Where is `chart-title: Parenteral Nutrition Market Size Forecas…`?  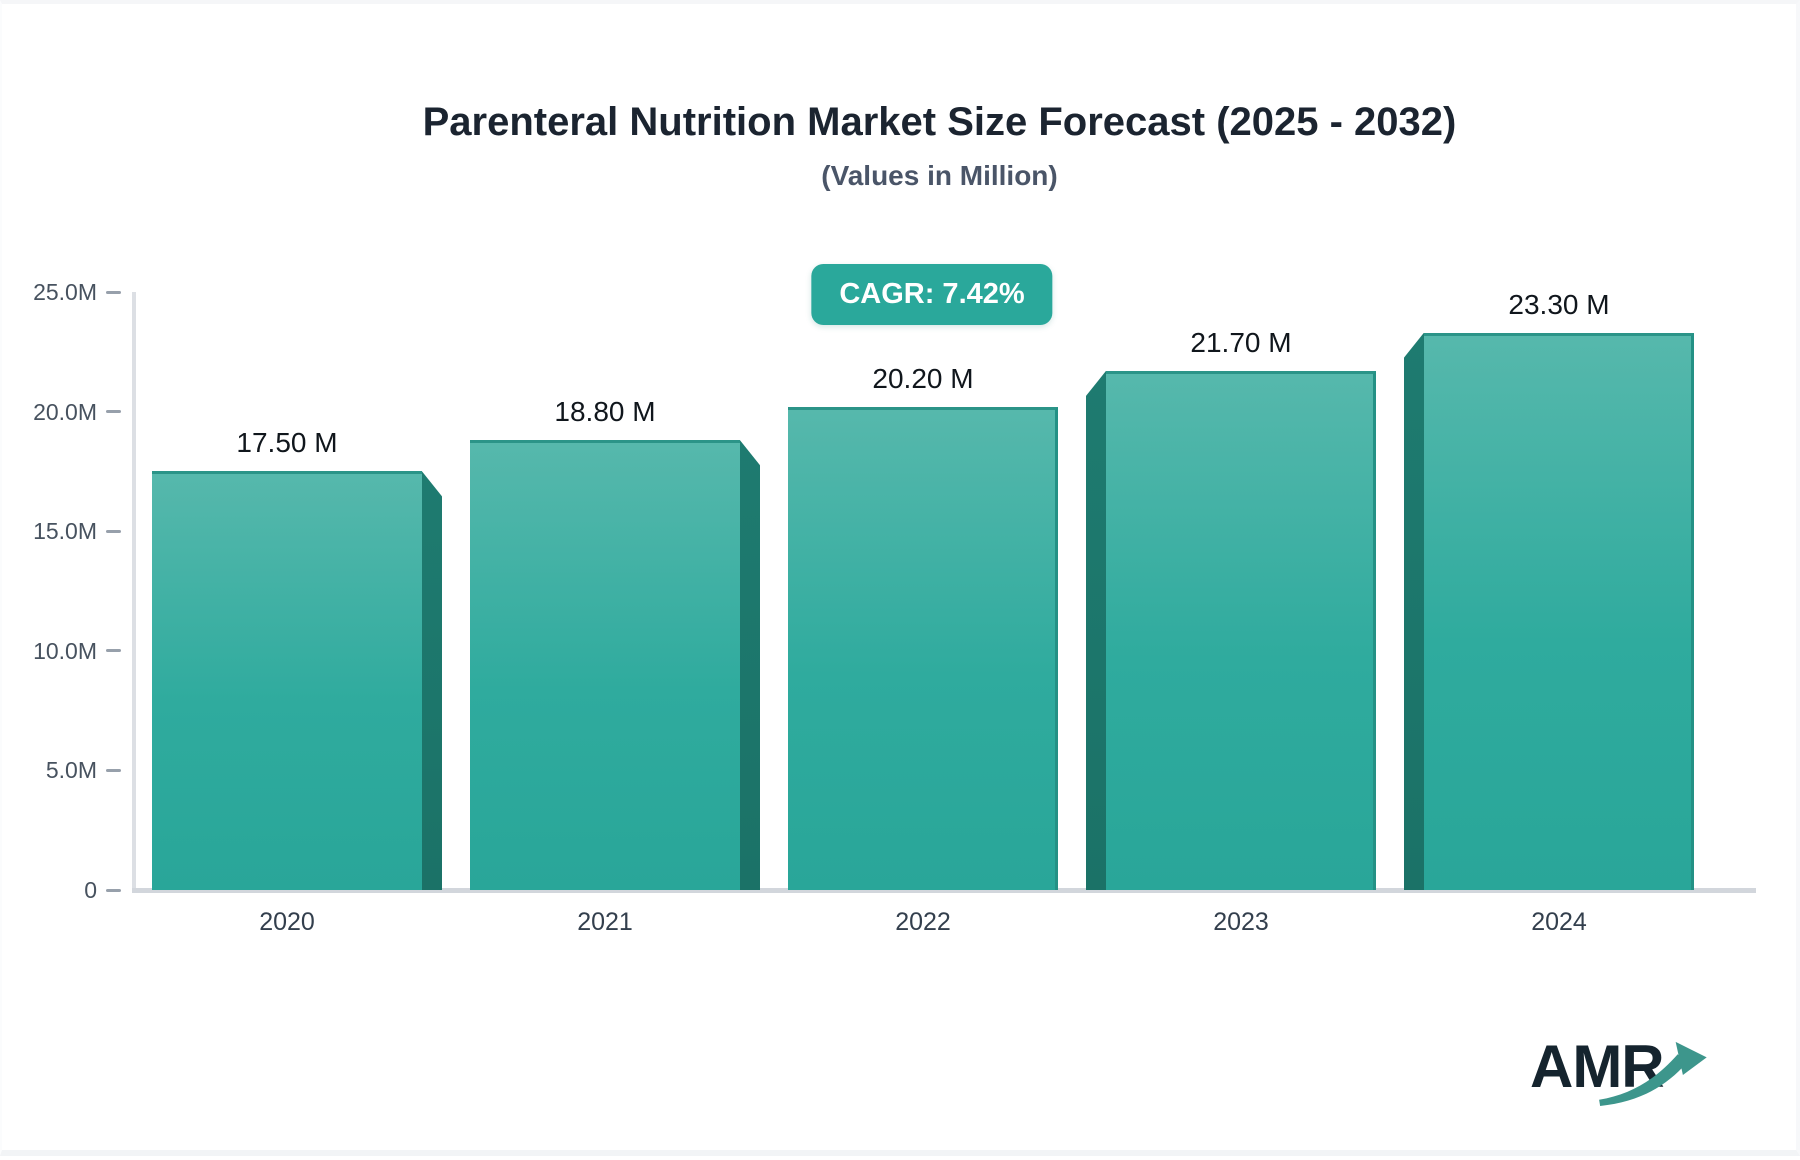 chart-title: Parenteral Nutrition Market Size Forecas… is located at coordinates (939, 122).